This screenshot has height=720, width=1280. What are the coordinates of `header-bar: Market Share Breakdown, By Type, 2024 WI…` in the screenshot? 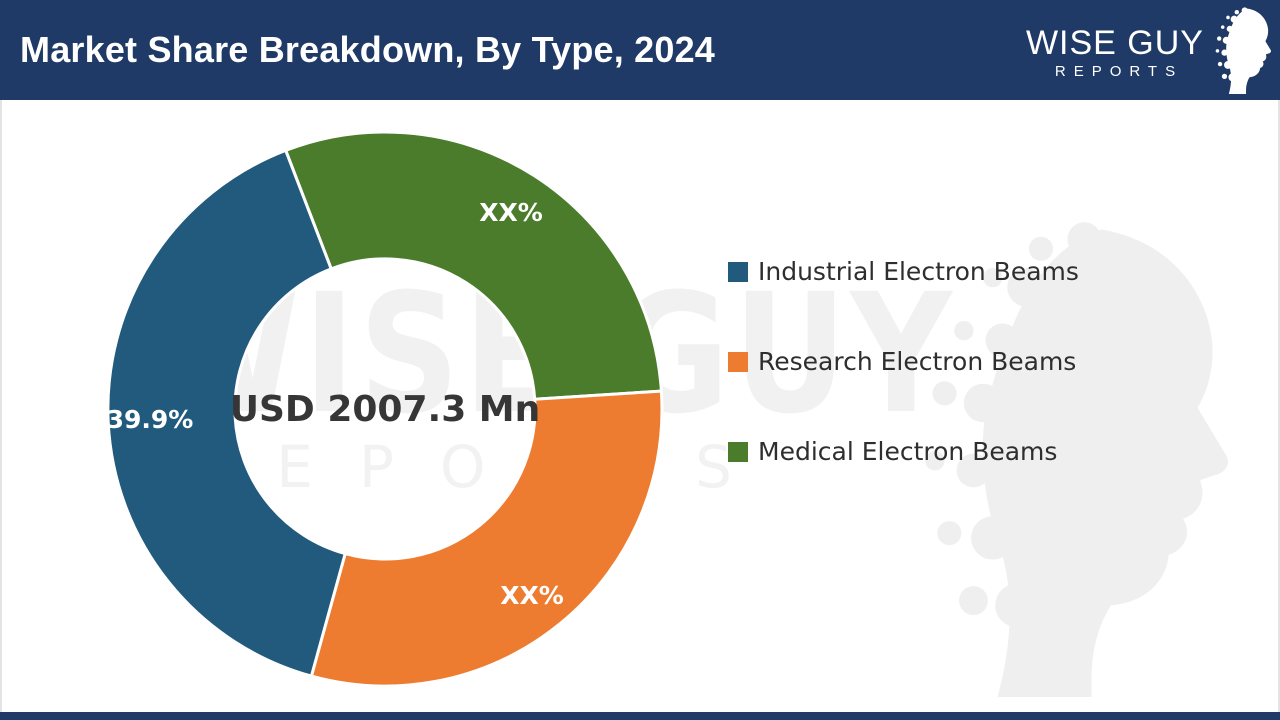 It's located at (640, 50).